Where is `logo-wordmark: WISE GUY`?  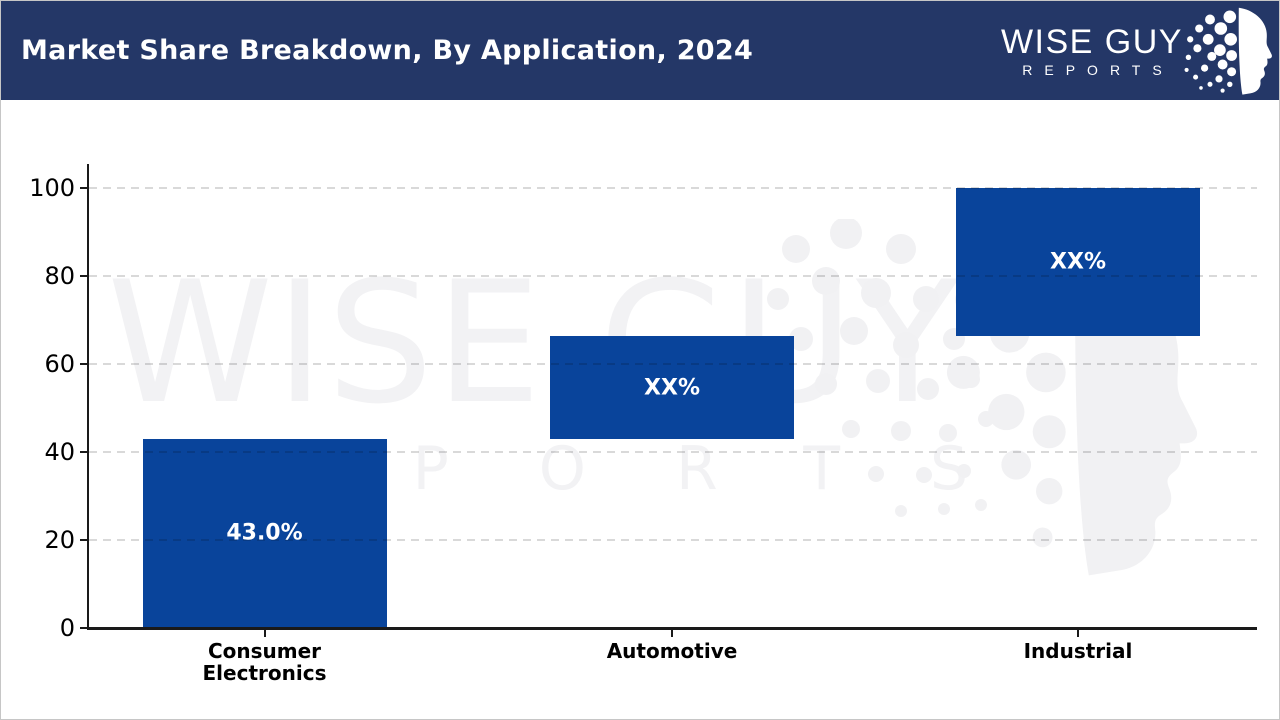 logo-wordmark: WISE GUY is located at coordinates (1091, 41).